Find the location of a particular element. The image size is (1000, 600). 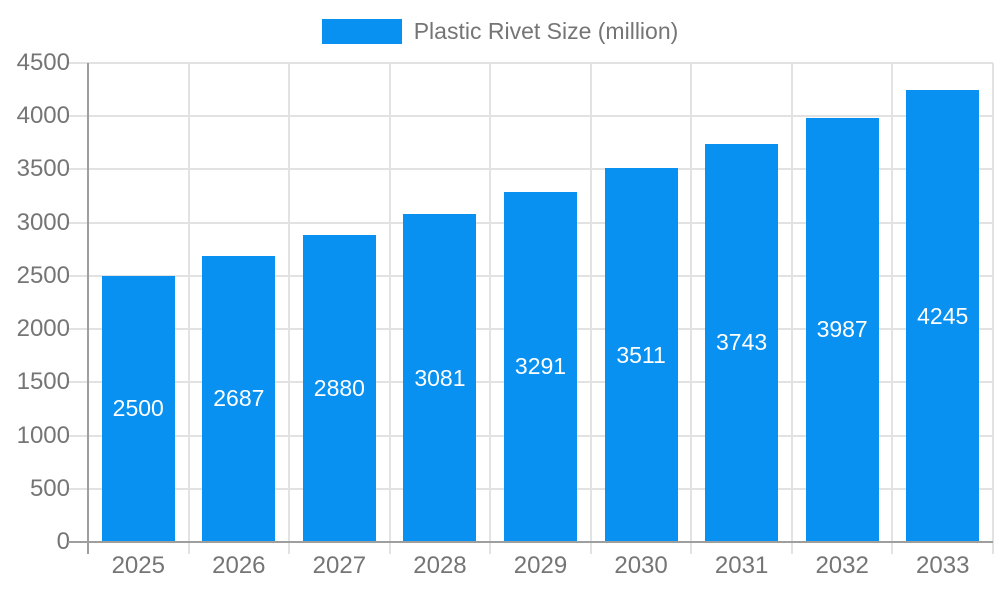

bar-2032: 3987 is located at coordinates (842, 329).